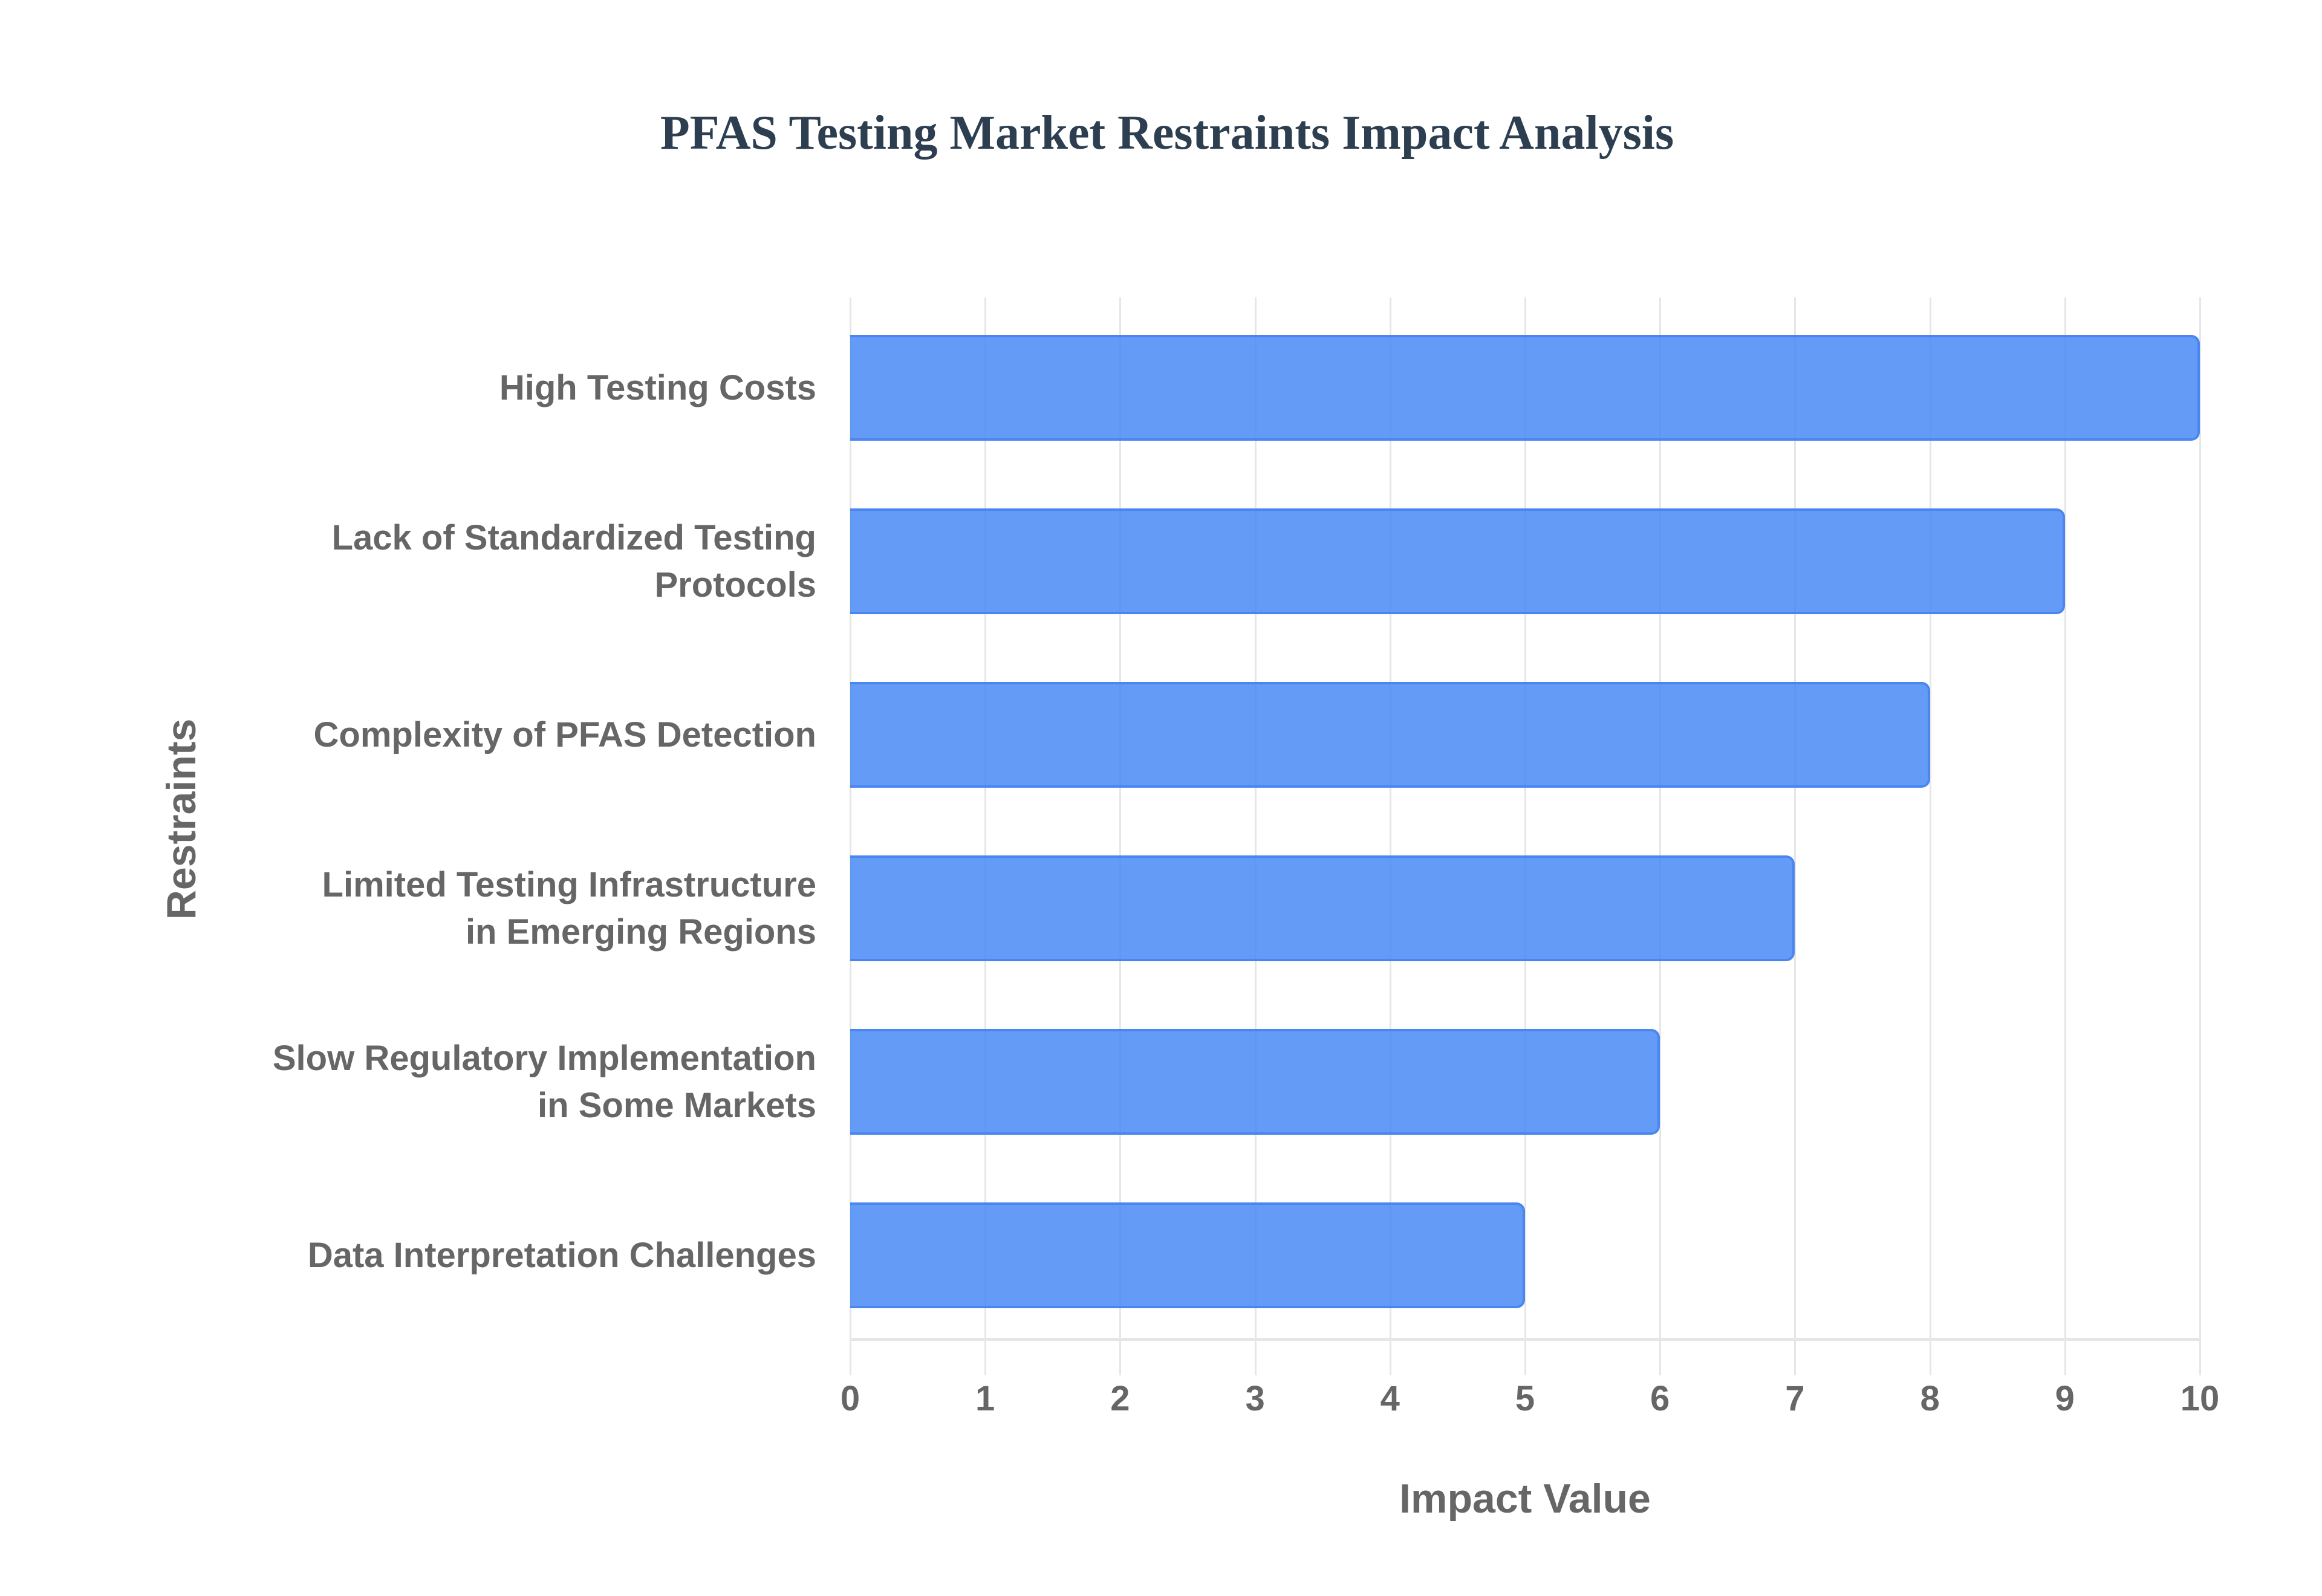 This screenshot has height=1596, width=2322. What do you see at coordinates (657, 387) in the screenshot?
I see `y-tick-label: High Testing Costs` at bounding box center [657, 387].